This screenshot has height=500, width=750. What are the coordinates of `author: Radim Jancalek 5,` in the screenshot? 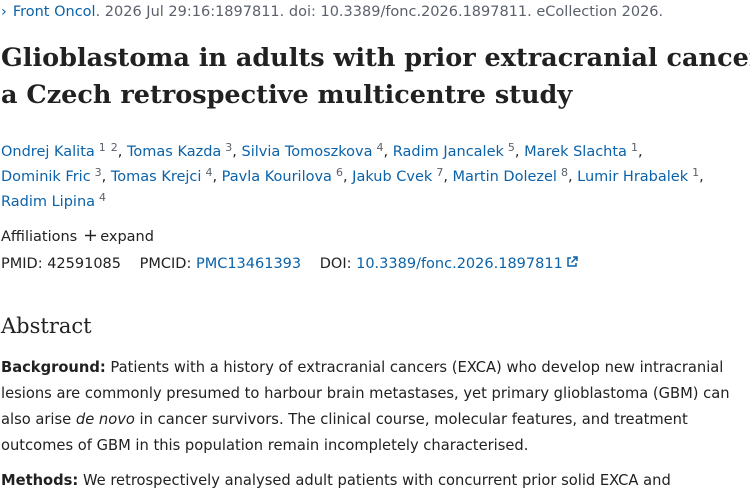 It's located at (456, 150).